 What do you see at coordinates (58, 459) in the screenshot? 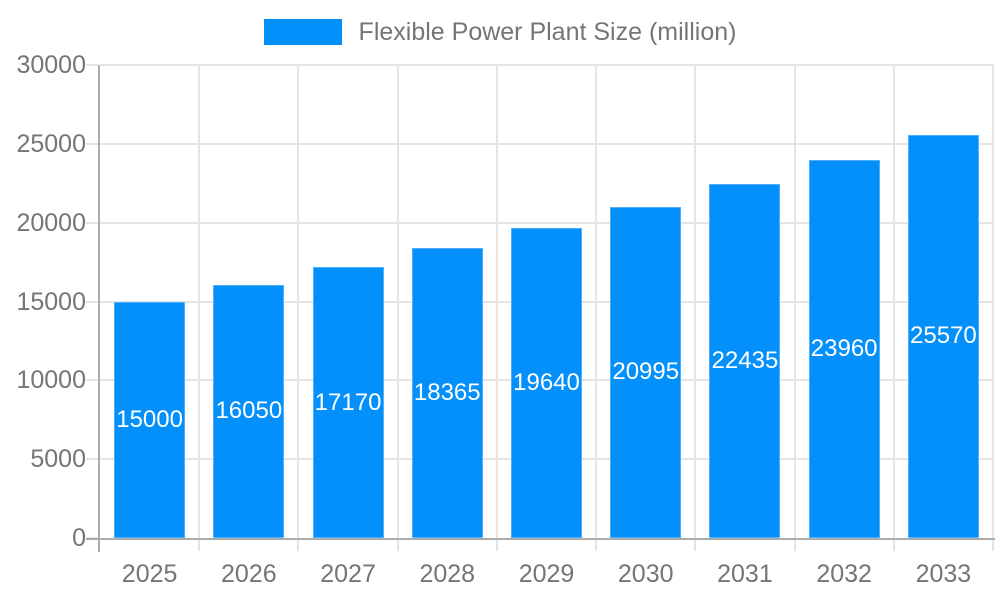
I see `y-axis-tick-label: 5000` at bounding box center [58, 459].